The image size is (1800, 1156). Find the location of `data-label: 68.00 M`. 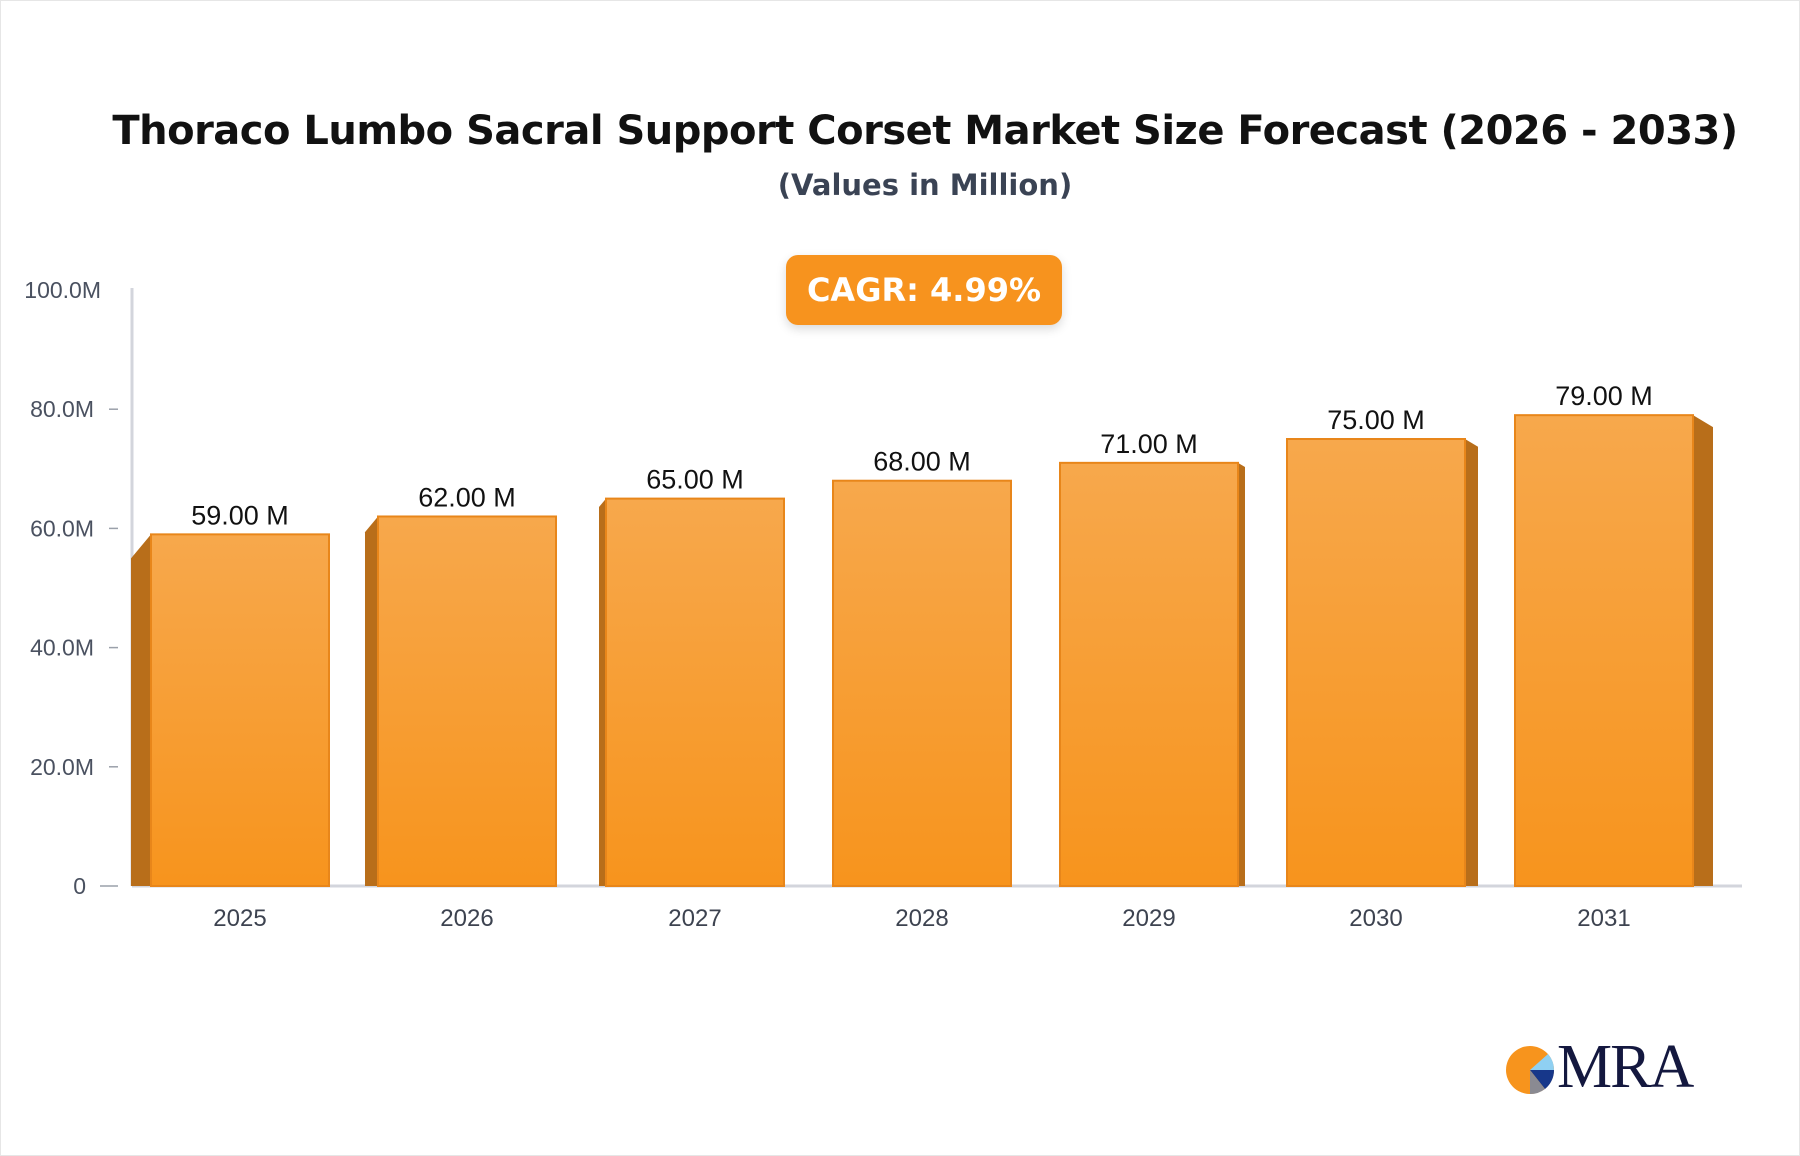

data-label: 68.00 M is located at coordinates (922, 462).